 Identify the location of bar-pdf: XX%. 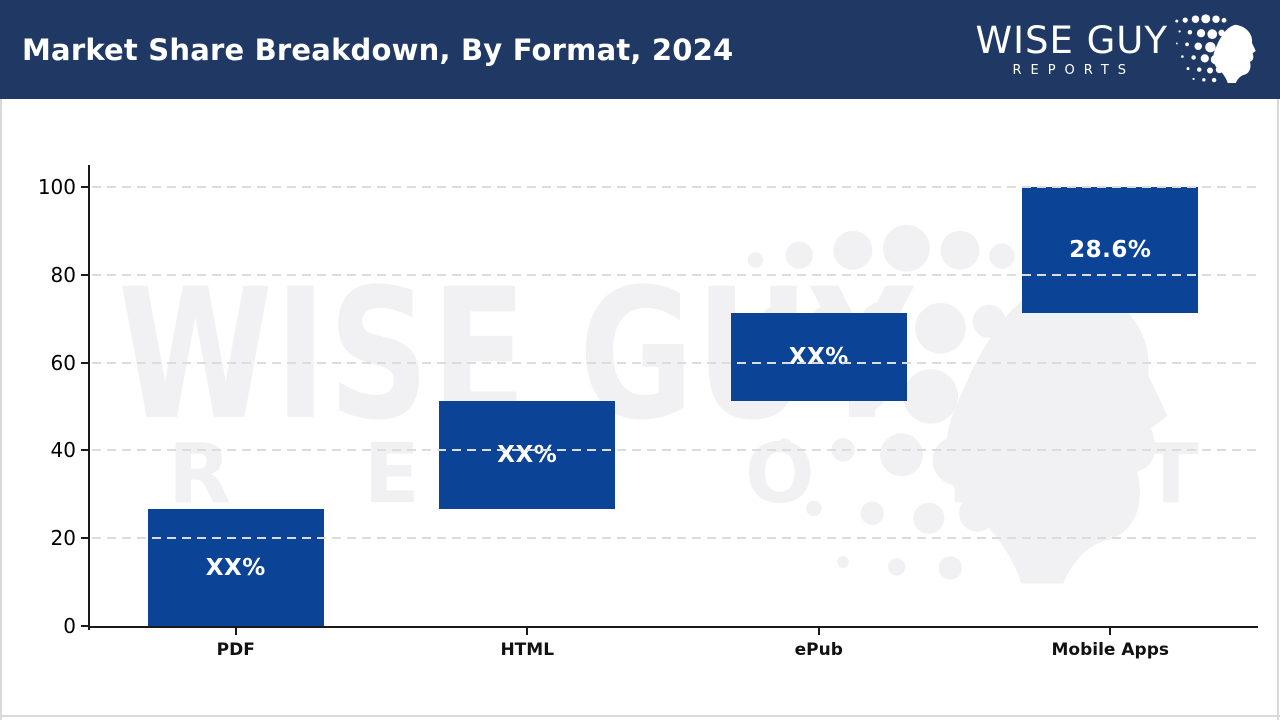
(235, 567).